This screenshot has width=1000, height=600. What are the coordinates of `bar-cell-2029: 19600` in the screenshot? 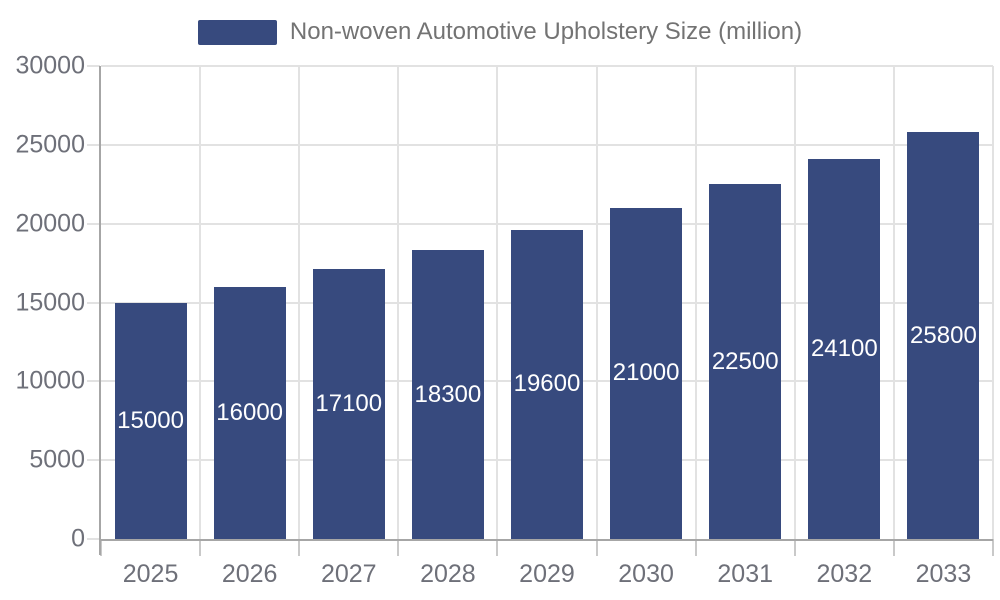 It's located at (546, 302).